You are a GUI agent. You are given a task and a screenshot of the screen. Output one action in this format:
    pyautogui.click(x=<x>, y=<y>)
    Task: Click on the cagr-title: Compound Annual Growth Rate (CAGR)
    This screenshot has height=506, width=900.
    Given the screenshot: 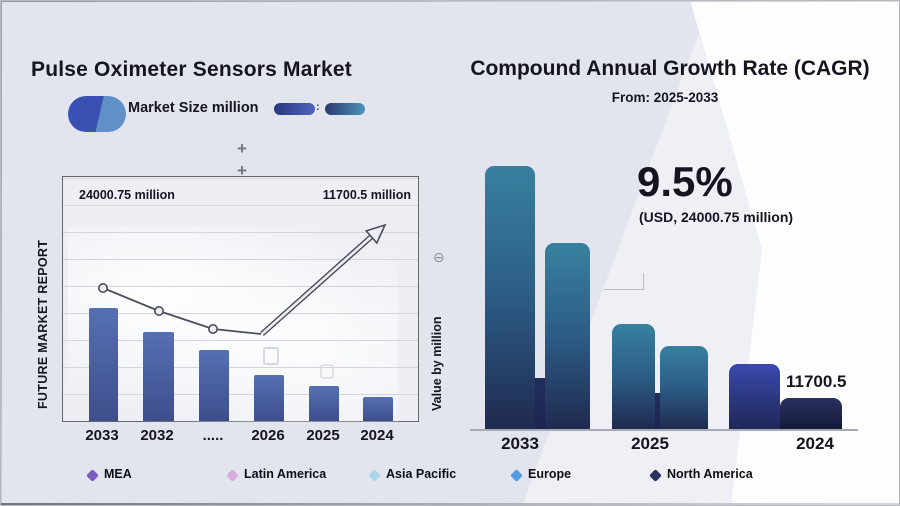 What is the action you would take?
    pyautogui.click(x=670, y=68)
    